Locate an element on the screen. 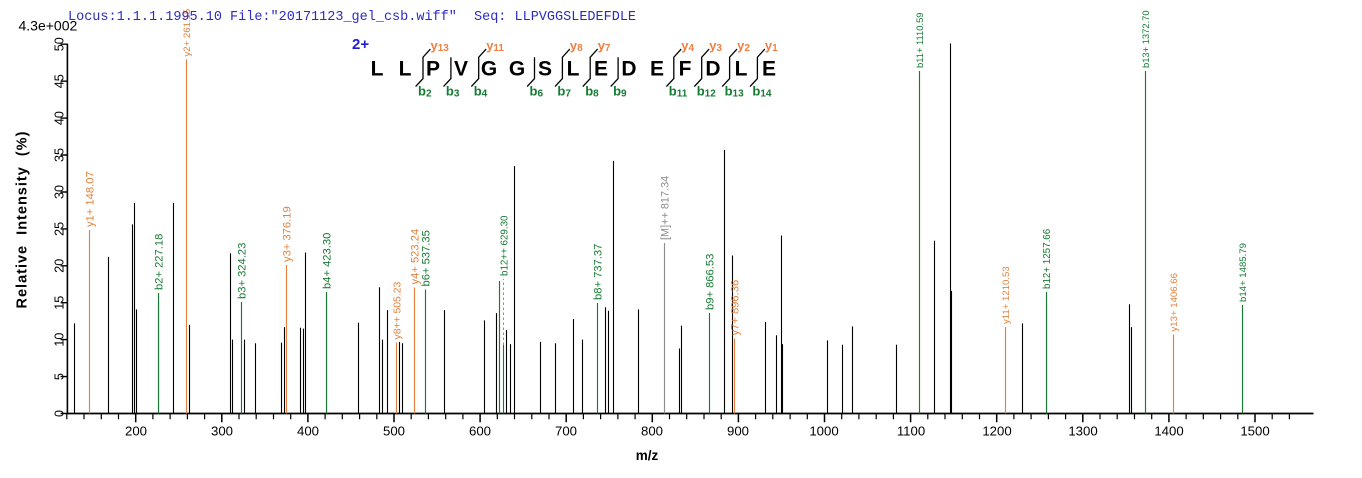  svg-text: 700 is located at coordinates (566, 431).